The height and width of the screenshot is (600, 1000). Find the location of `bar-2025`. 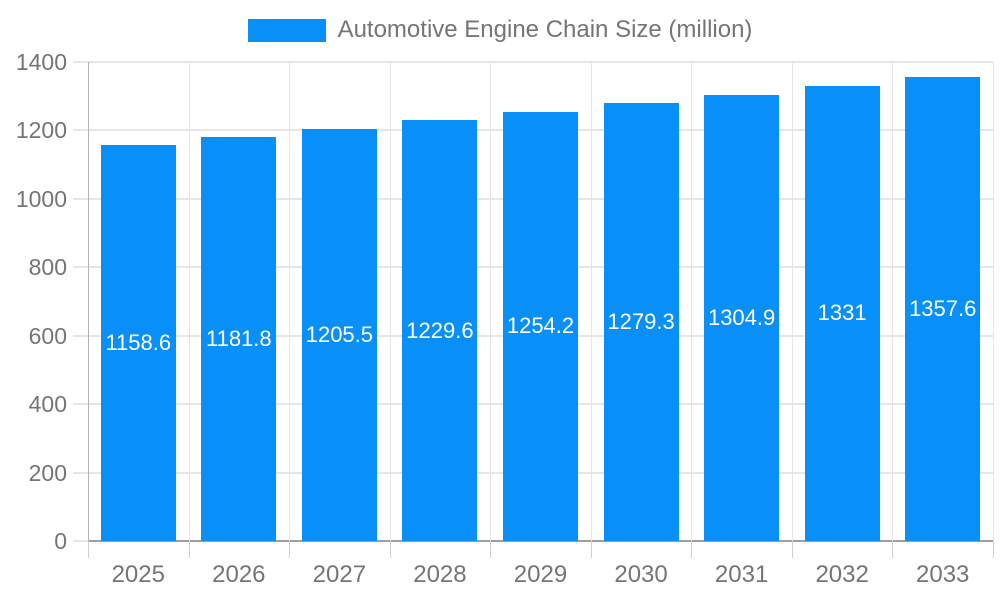

bar-2025 is located at coordinates (138, 342).